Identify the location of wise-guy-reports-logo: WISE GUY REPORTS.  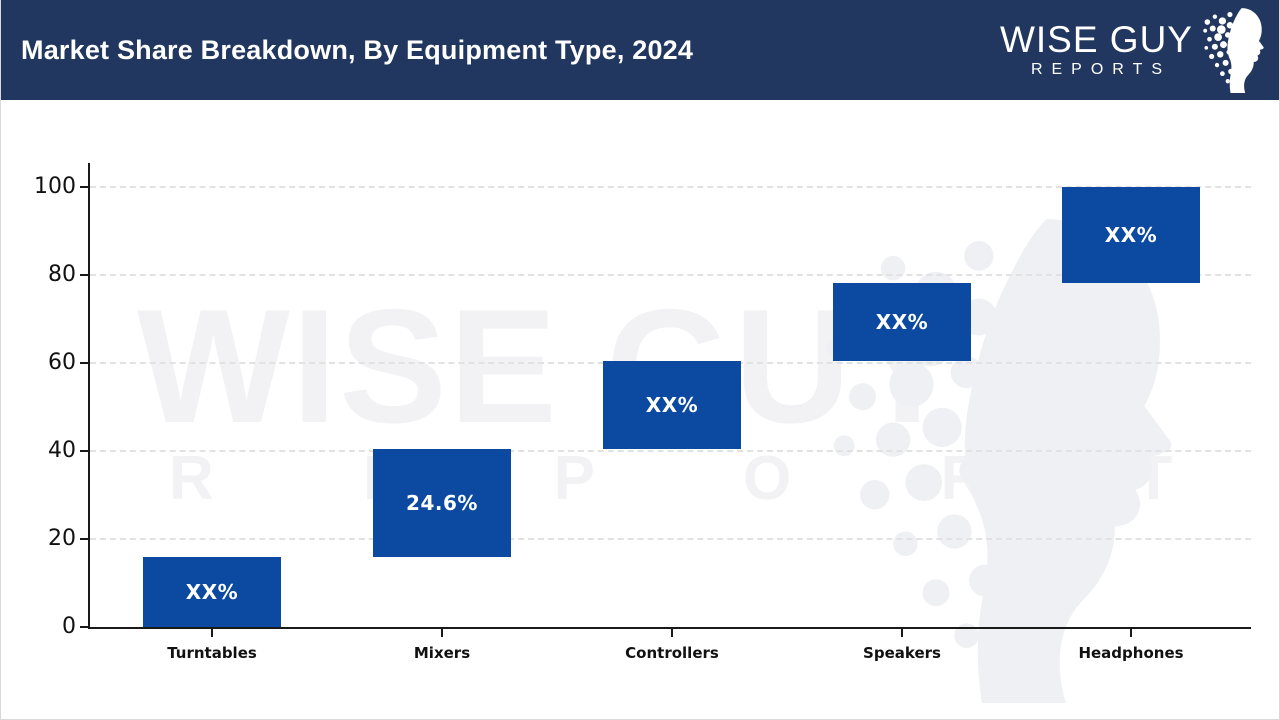
(1133, 50).